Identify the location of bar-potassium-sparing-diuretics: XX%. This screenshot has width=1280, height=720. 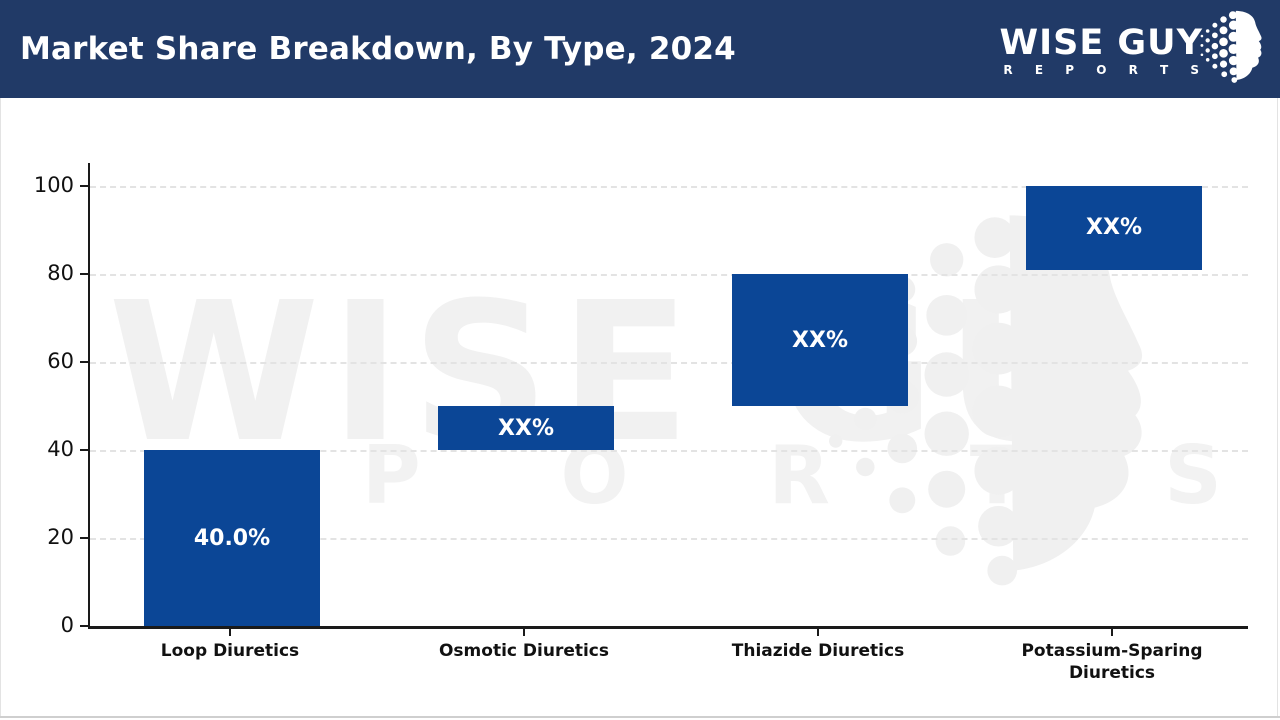
(1114, 228).